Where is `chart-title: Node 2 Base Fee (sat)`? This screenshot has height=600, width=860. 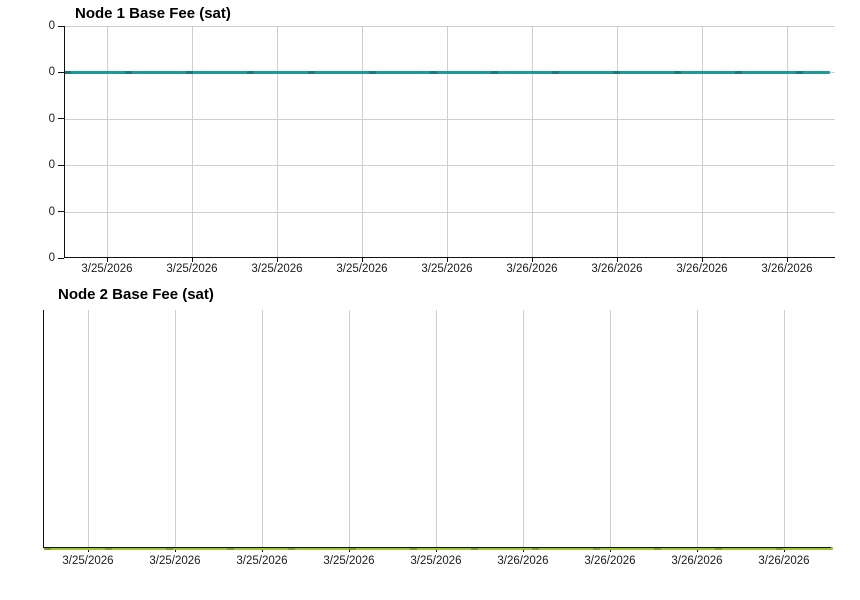 chart-title: Node 2 Base Fee (sat) is located at coordinates (136, 294).